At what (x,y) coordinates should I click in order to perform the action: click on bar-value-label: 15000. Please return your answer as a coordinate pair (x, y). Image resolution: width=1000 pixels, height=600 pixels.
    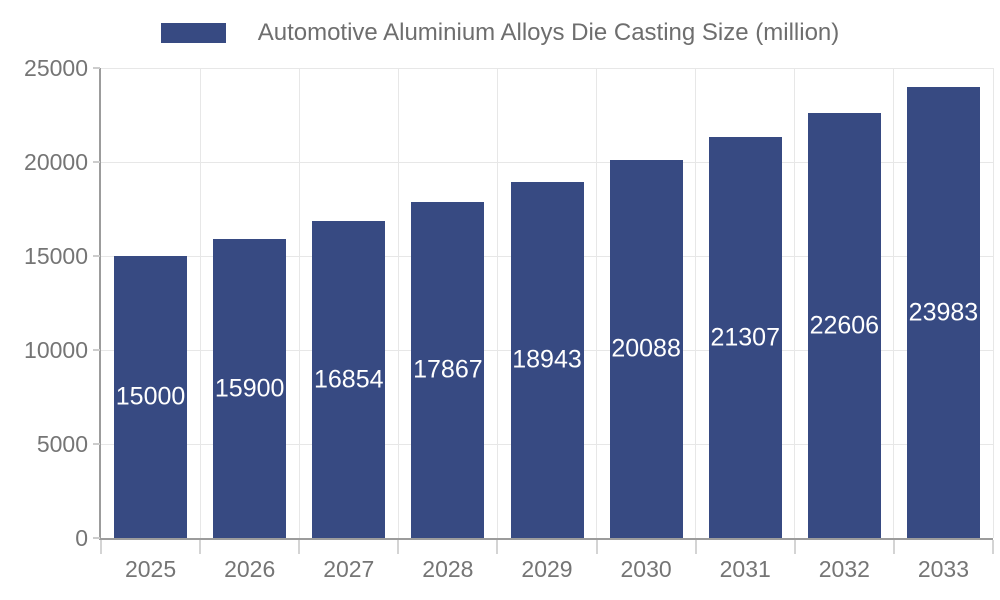
    Looking at the image, I should click on (150, 396).